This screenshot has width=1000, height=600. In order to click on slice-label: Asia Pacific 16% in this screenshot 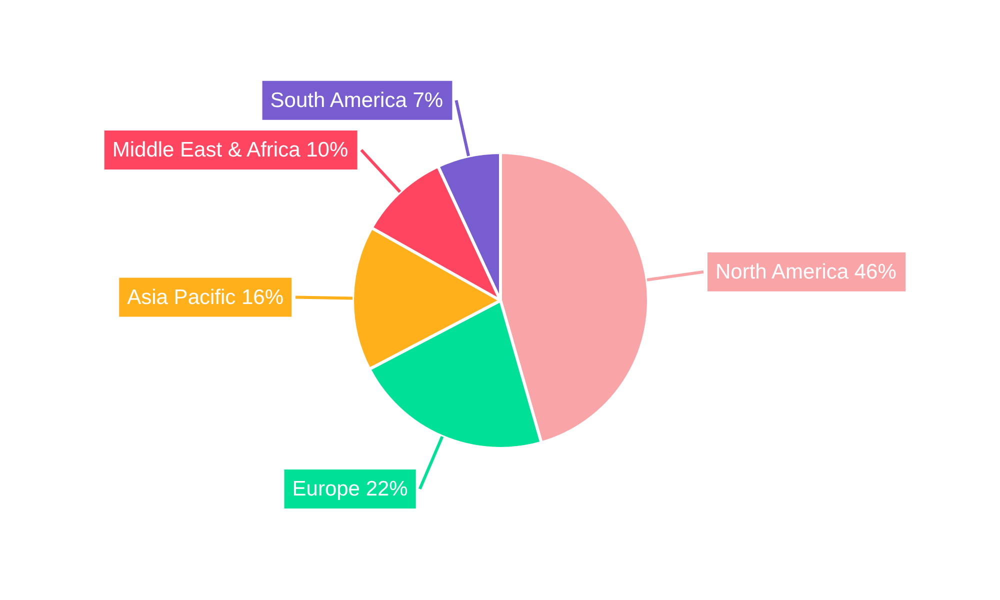, I will do `click(205, 297)`.